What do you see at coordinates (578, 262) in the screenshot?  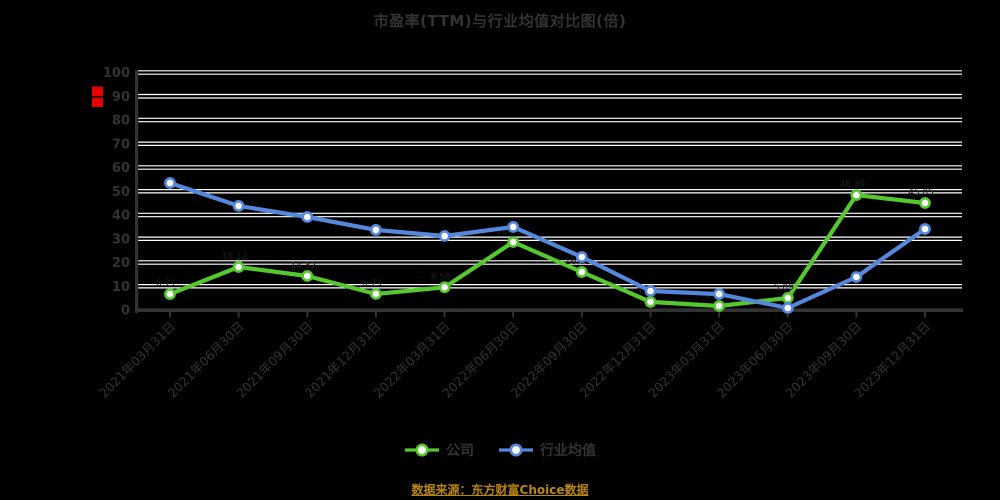 I see `svg-text: 16.01` at bounding box center [578, 262].